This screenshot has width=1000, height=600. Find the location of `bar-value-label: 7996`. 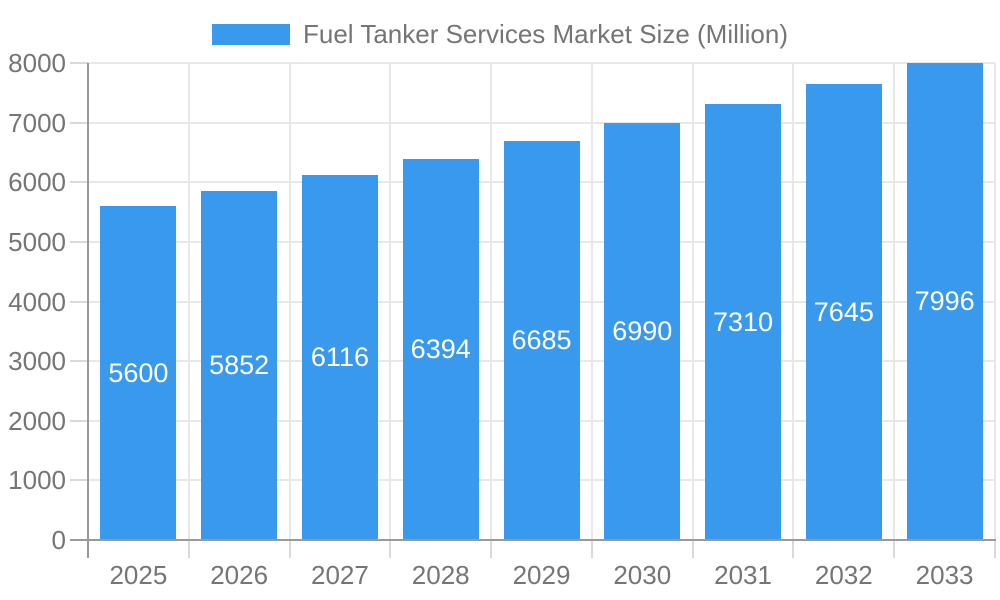

bar-value-label: 7996 is located at coordinates (944, 301).